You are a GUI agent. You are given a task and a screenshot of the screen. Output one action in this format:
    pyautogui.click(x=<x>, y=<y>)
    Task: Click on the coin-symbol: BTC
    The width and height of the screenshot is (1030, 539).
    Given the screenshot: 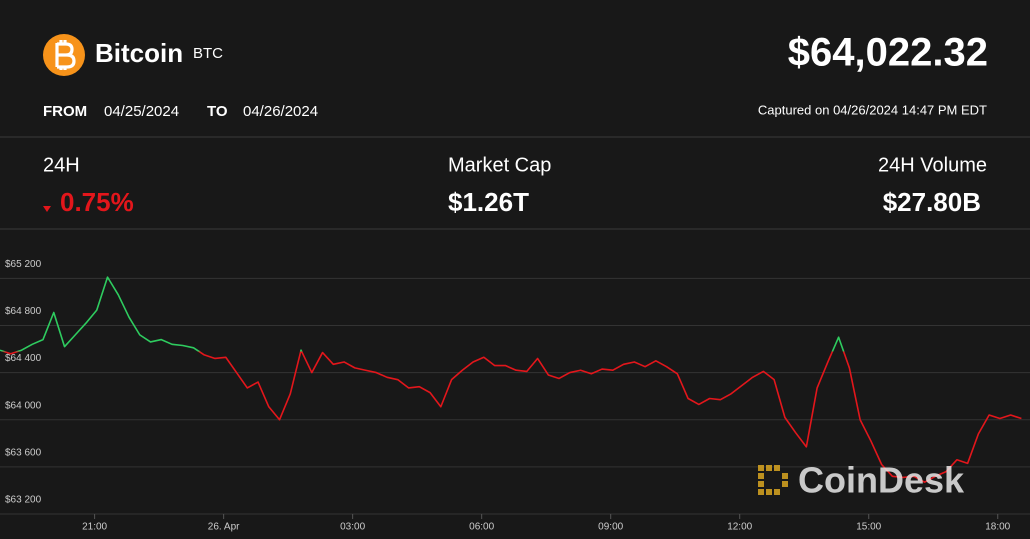 What is the action you would take?
    pyautogui.click(x=208, y=53)
    